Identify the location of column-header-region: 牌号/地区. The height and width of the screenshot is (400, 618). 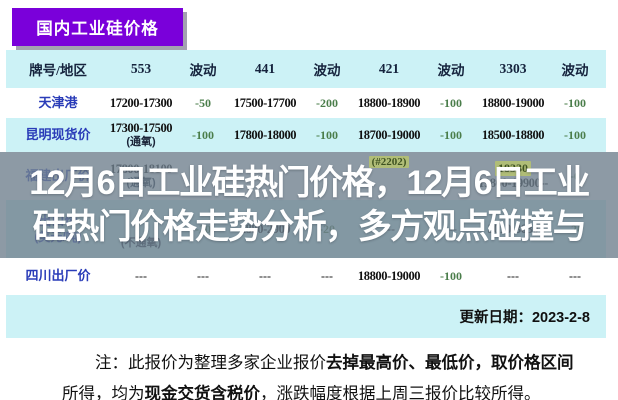
(58, 70).